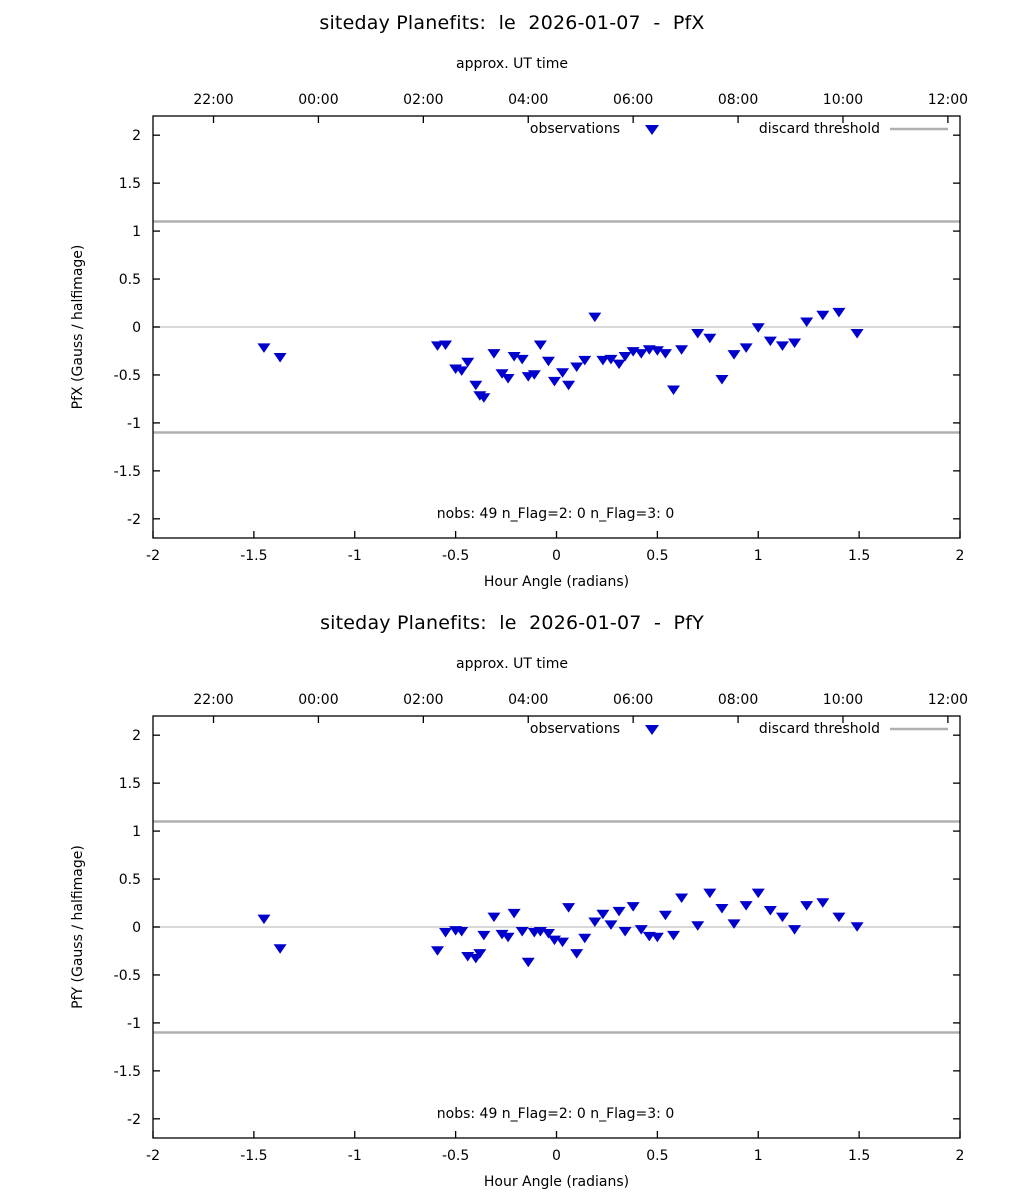 The width and height of the screenshot is (1024, 1200). What do you see at coordinates (512, 664) in the screenshot?
I see `ut-axis-label-pfy: approx. UT time` at bounding box center [512, 664].